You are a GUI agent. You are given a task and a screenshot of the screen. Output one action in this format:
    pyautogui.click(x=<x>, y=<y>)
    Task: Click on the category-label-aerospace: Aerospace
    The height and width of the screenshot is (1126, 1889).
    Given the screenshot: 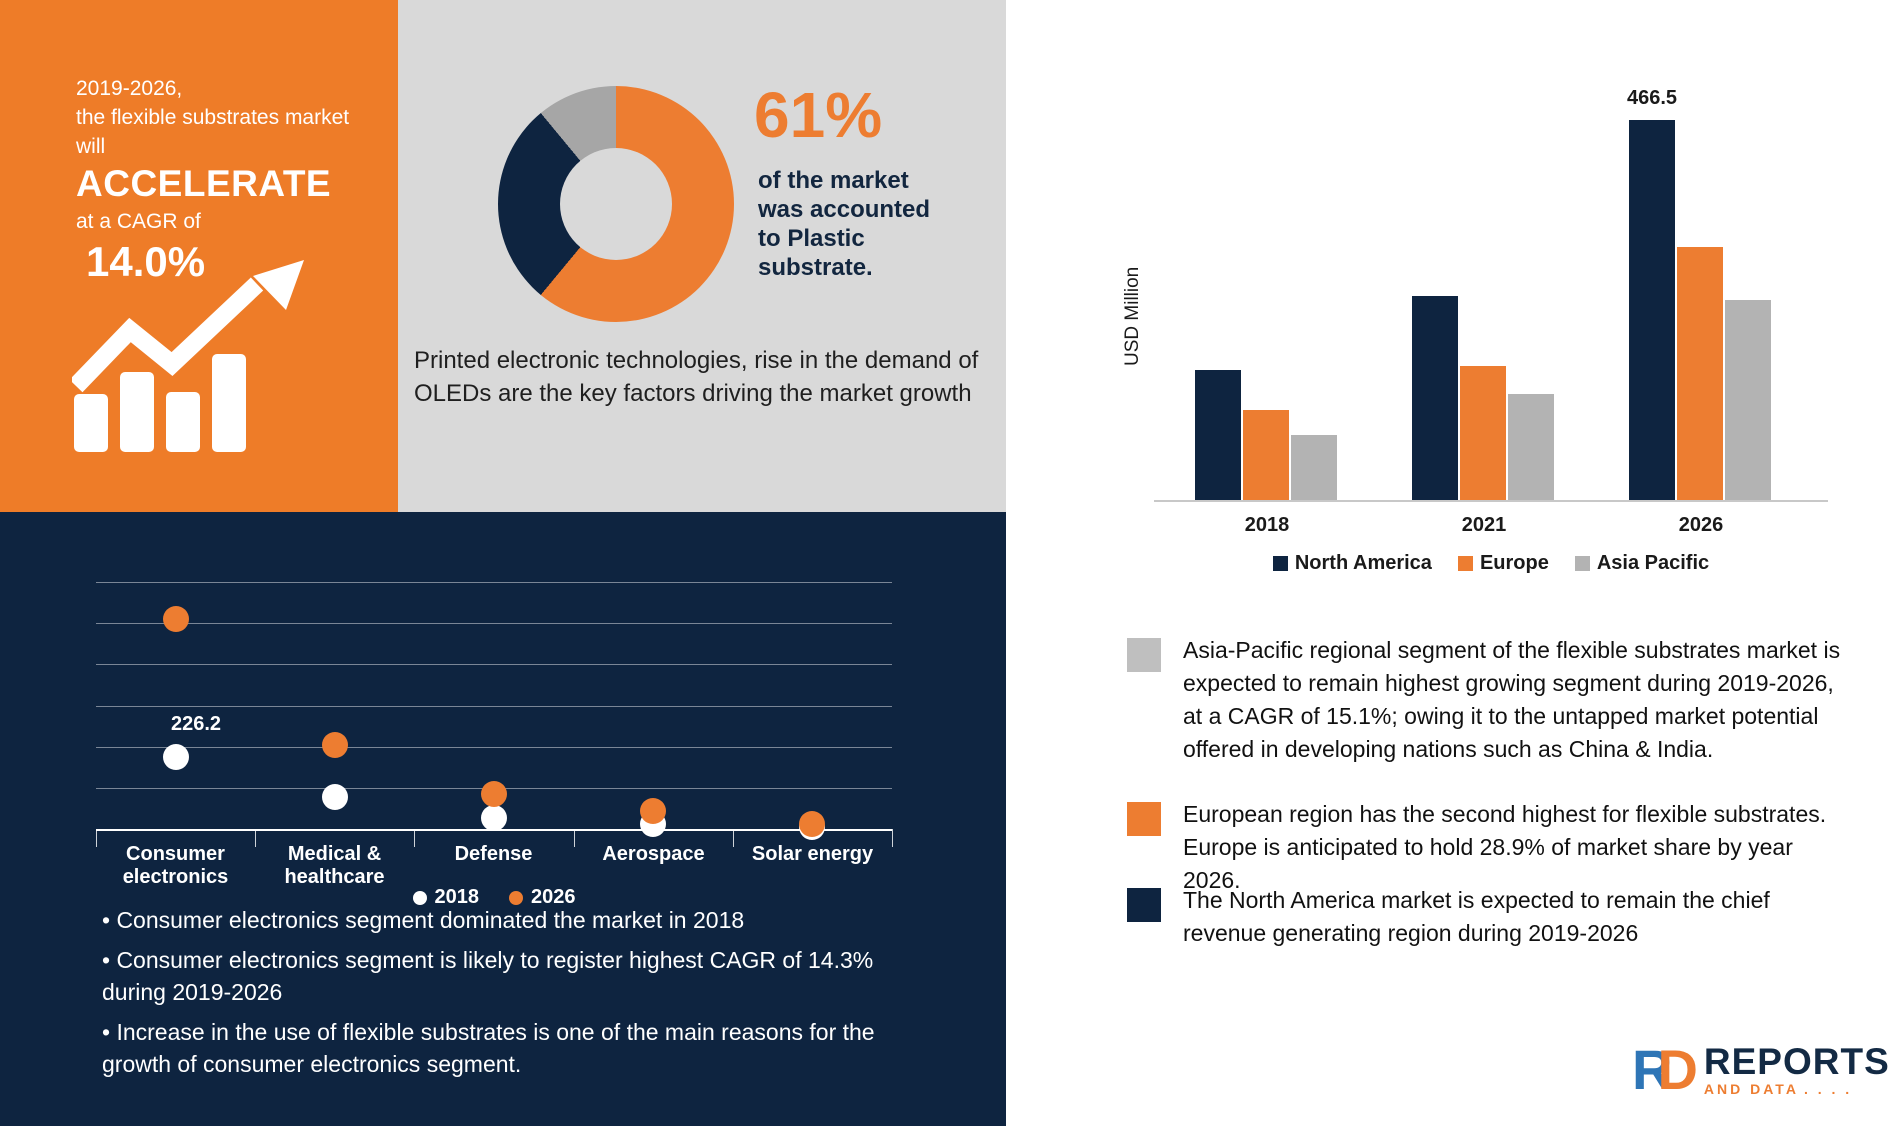 What is the action you would take?
    pyautogui.click(x=653, y=854)
    